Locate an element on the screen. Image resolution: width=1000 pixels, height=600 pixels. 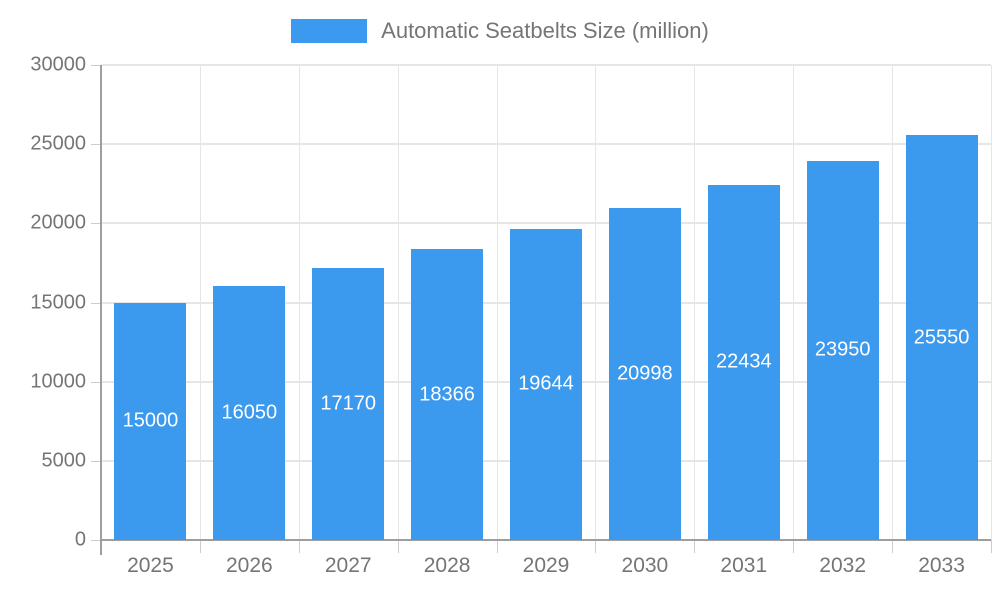
legend-label: Automatic Seatbelts Size (million) is located at coordinates (545, 30).